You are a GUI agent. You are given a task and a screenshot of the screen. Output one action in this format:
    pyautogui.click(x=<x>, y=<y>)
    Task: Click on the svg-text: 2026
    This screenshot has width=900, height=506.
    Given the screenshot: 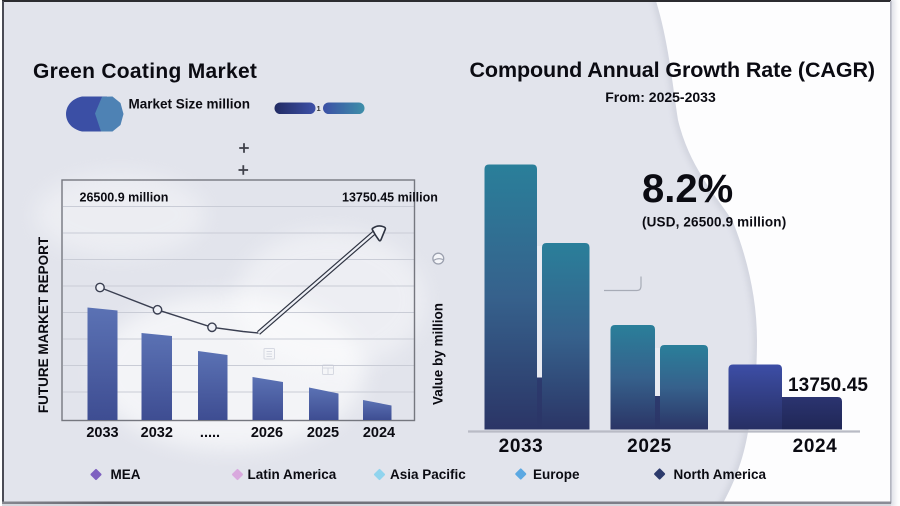 What is the action you would take?
    pyautogui.click(x=267, y=433)
    